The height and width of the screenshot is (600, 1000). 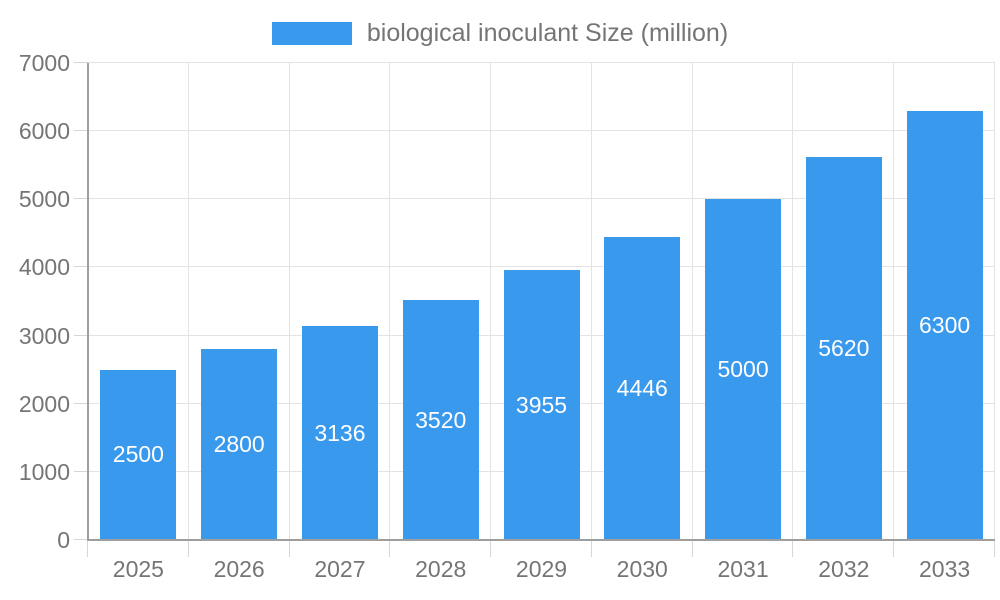 I want to click on bar: 2500, so click(x=138, y=454).